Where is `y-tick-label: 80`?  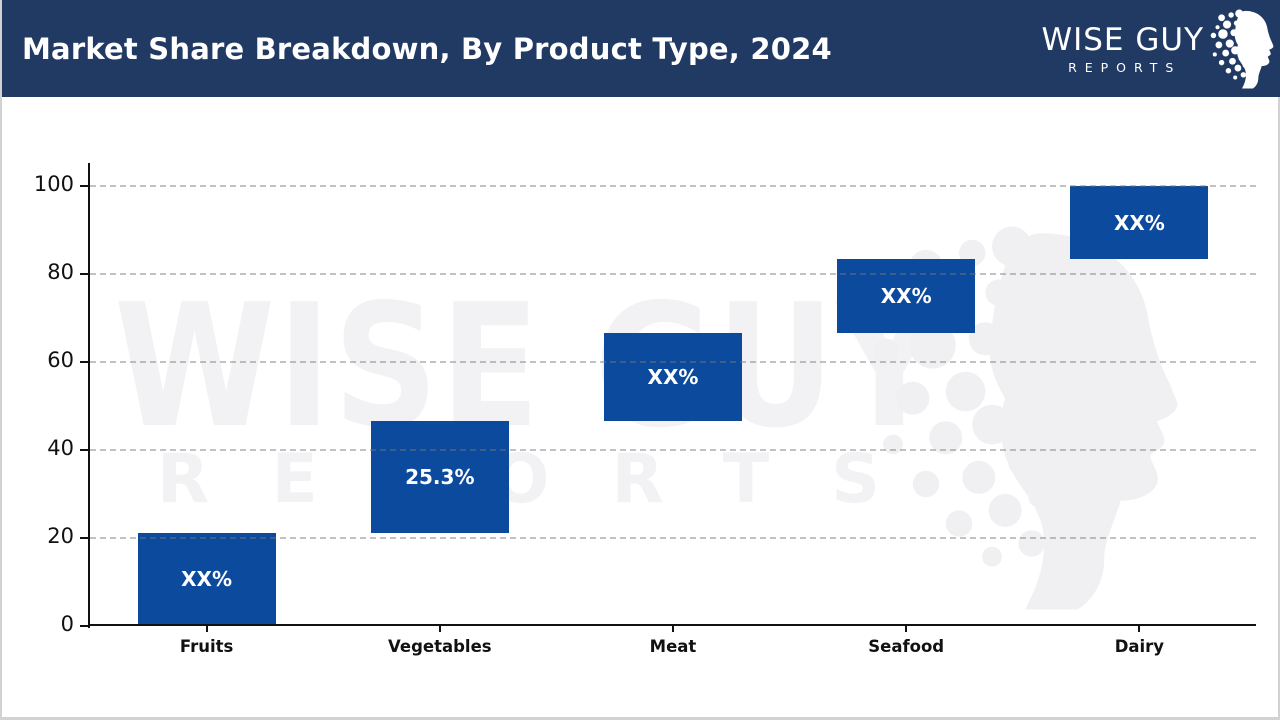
y-tick-label: 80 is located at coordinates (60, 272).